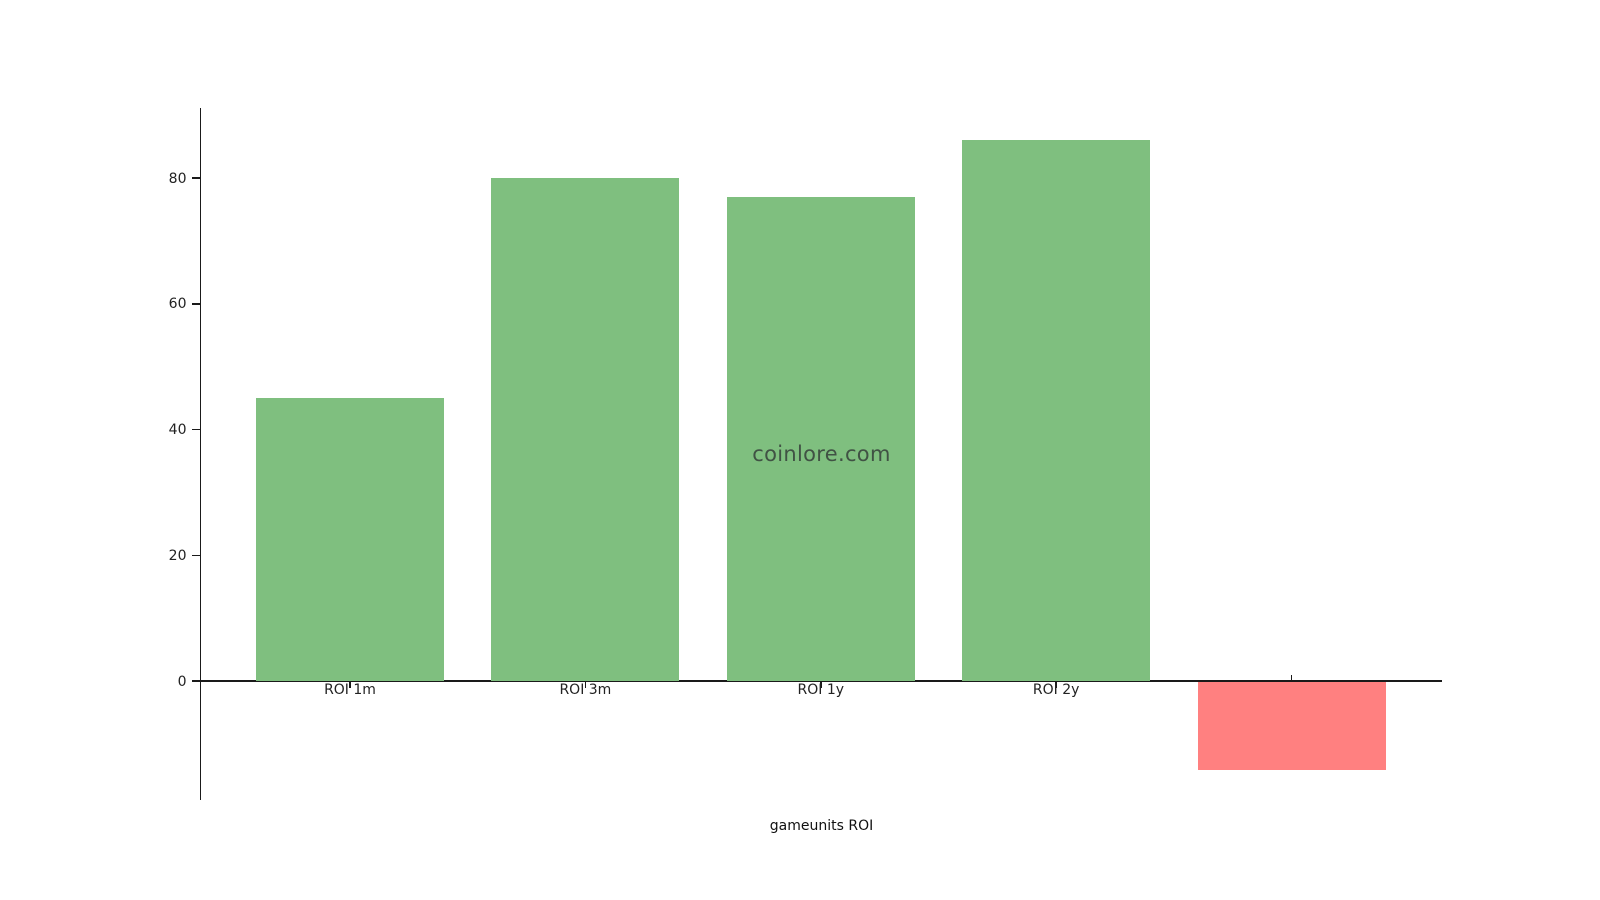 Image resolution: width=1600 pixels, height=900 pixels. I want to click on bar-roi-3m, so click(585, 429).